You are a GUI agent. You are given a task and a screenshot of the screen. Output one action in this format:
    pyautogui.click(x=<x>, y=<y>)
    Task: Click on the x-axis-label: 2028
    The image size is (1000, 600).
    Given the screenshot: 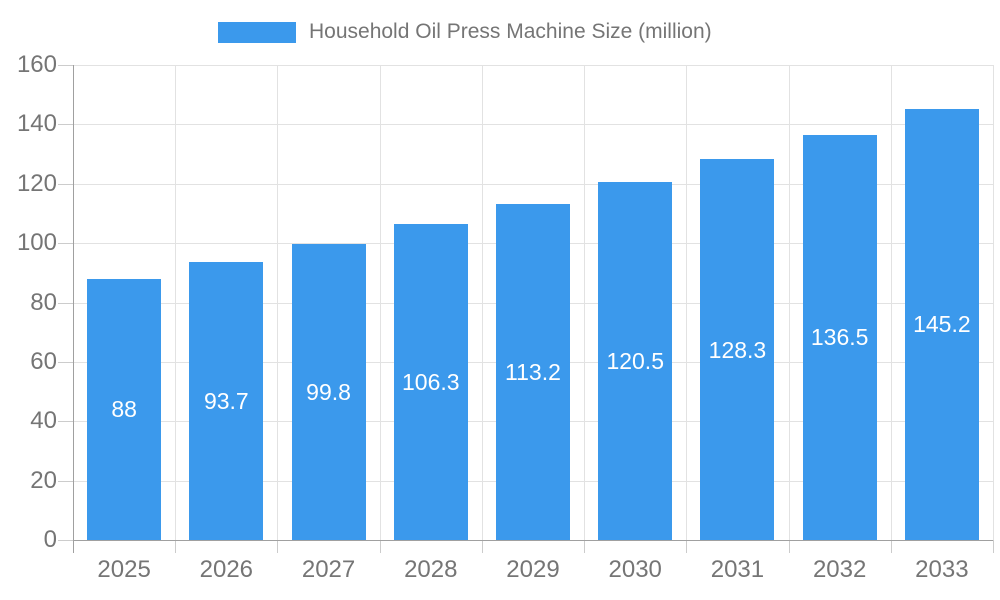 What is the action you would take?
    pyautogui.click(x=431, y=569)
    